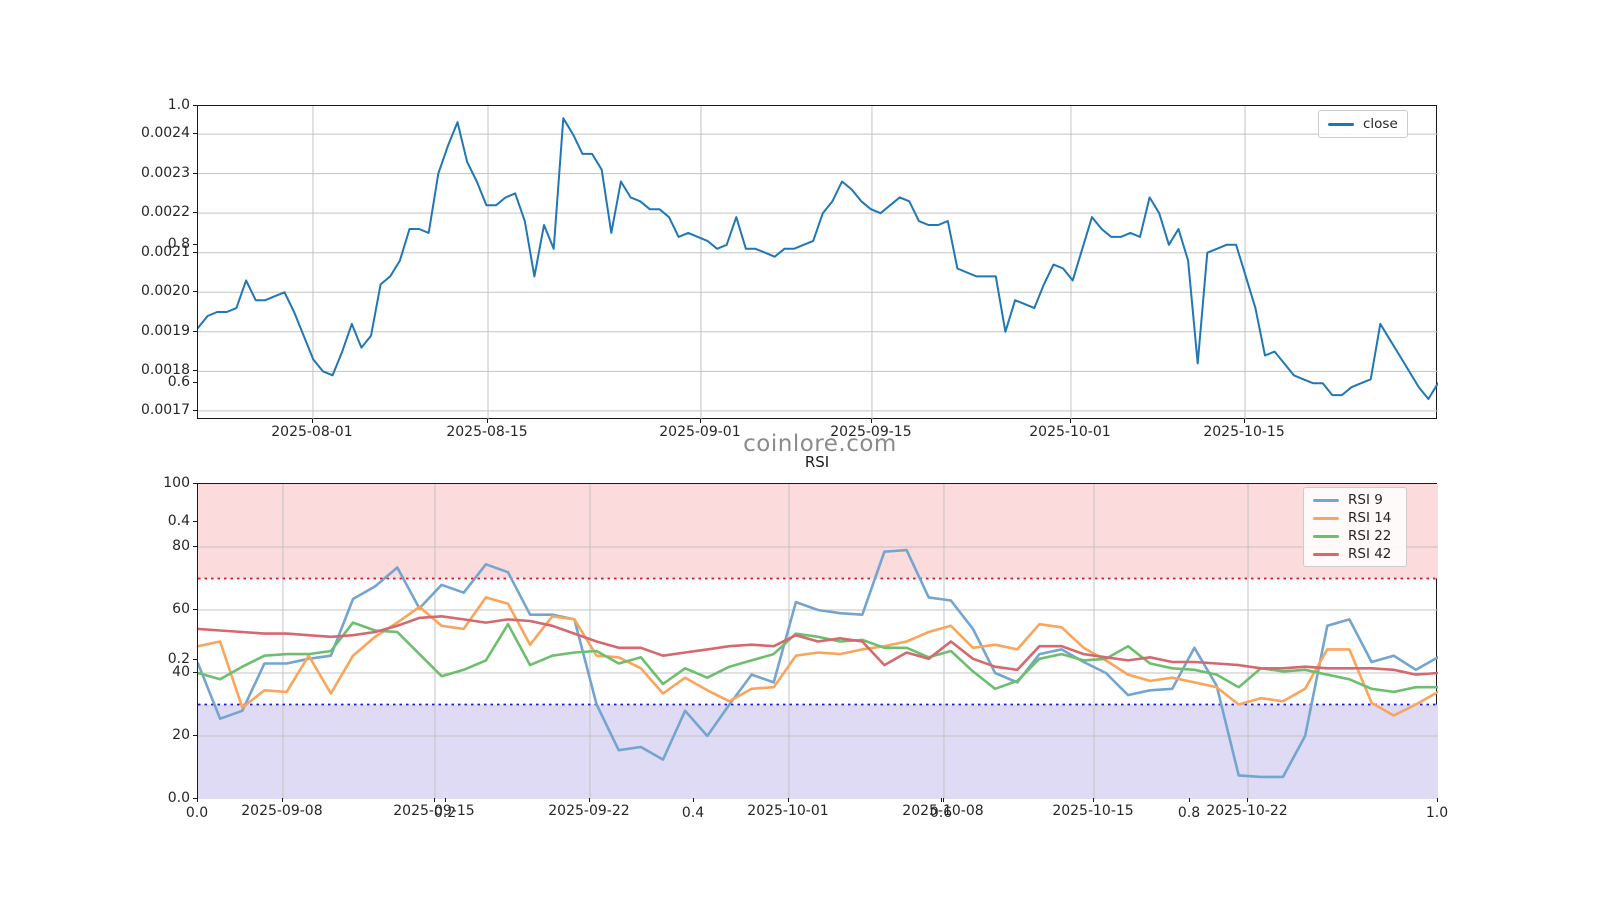 This screenshot has width=1600, height=900. I want to click on overlay-x-tick-label: 1.0, so click(1437, 813).